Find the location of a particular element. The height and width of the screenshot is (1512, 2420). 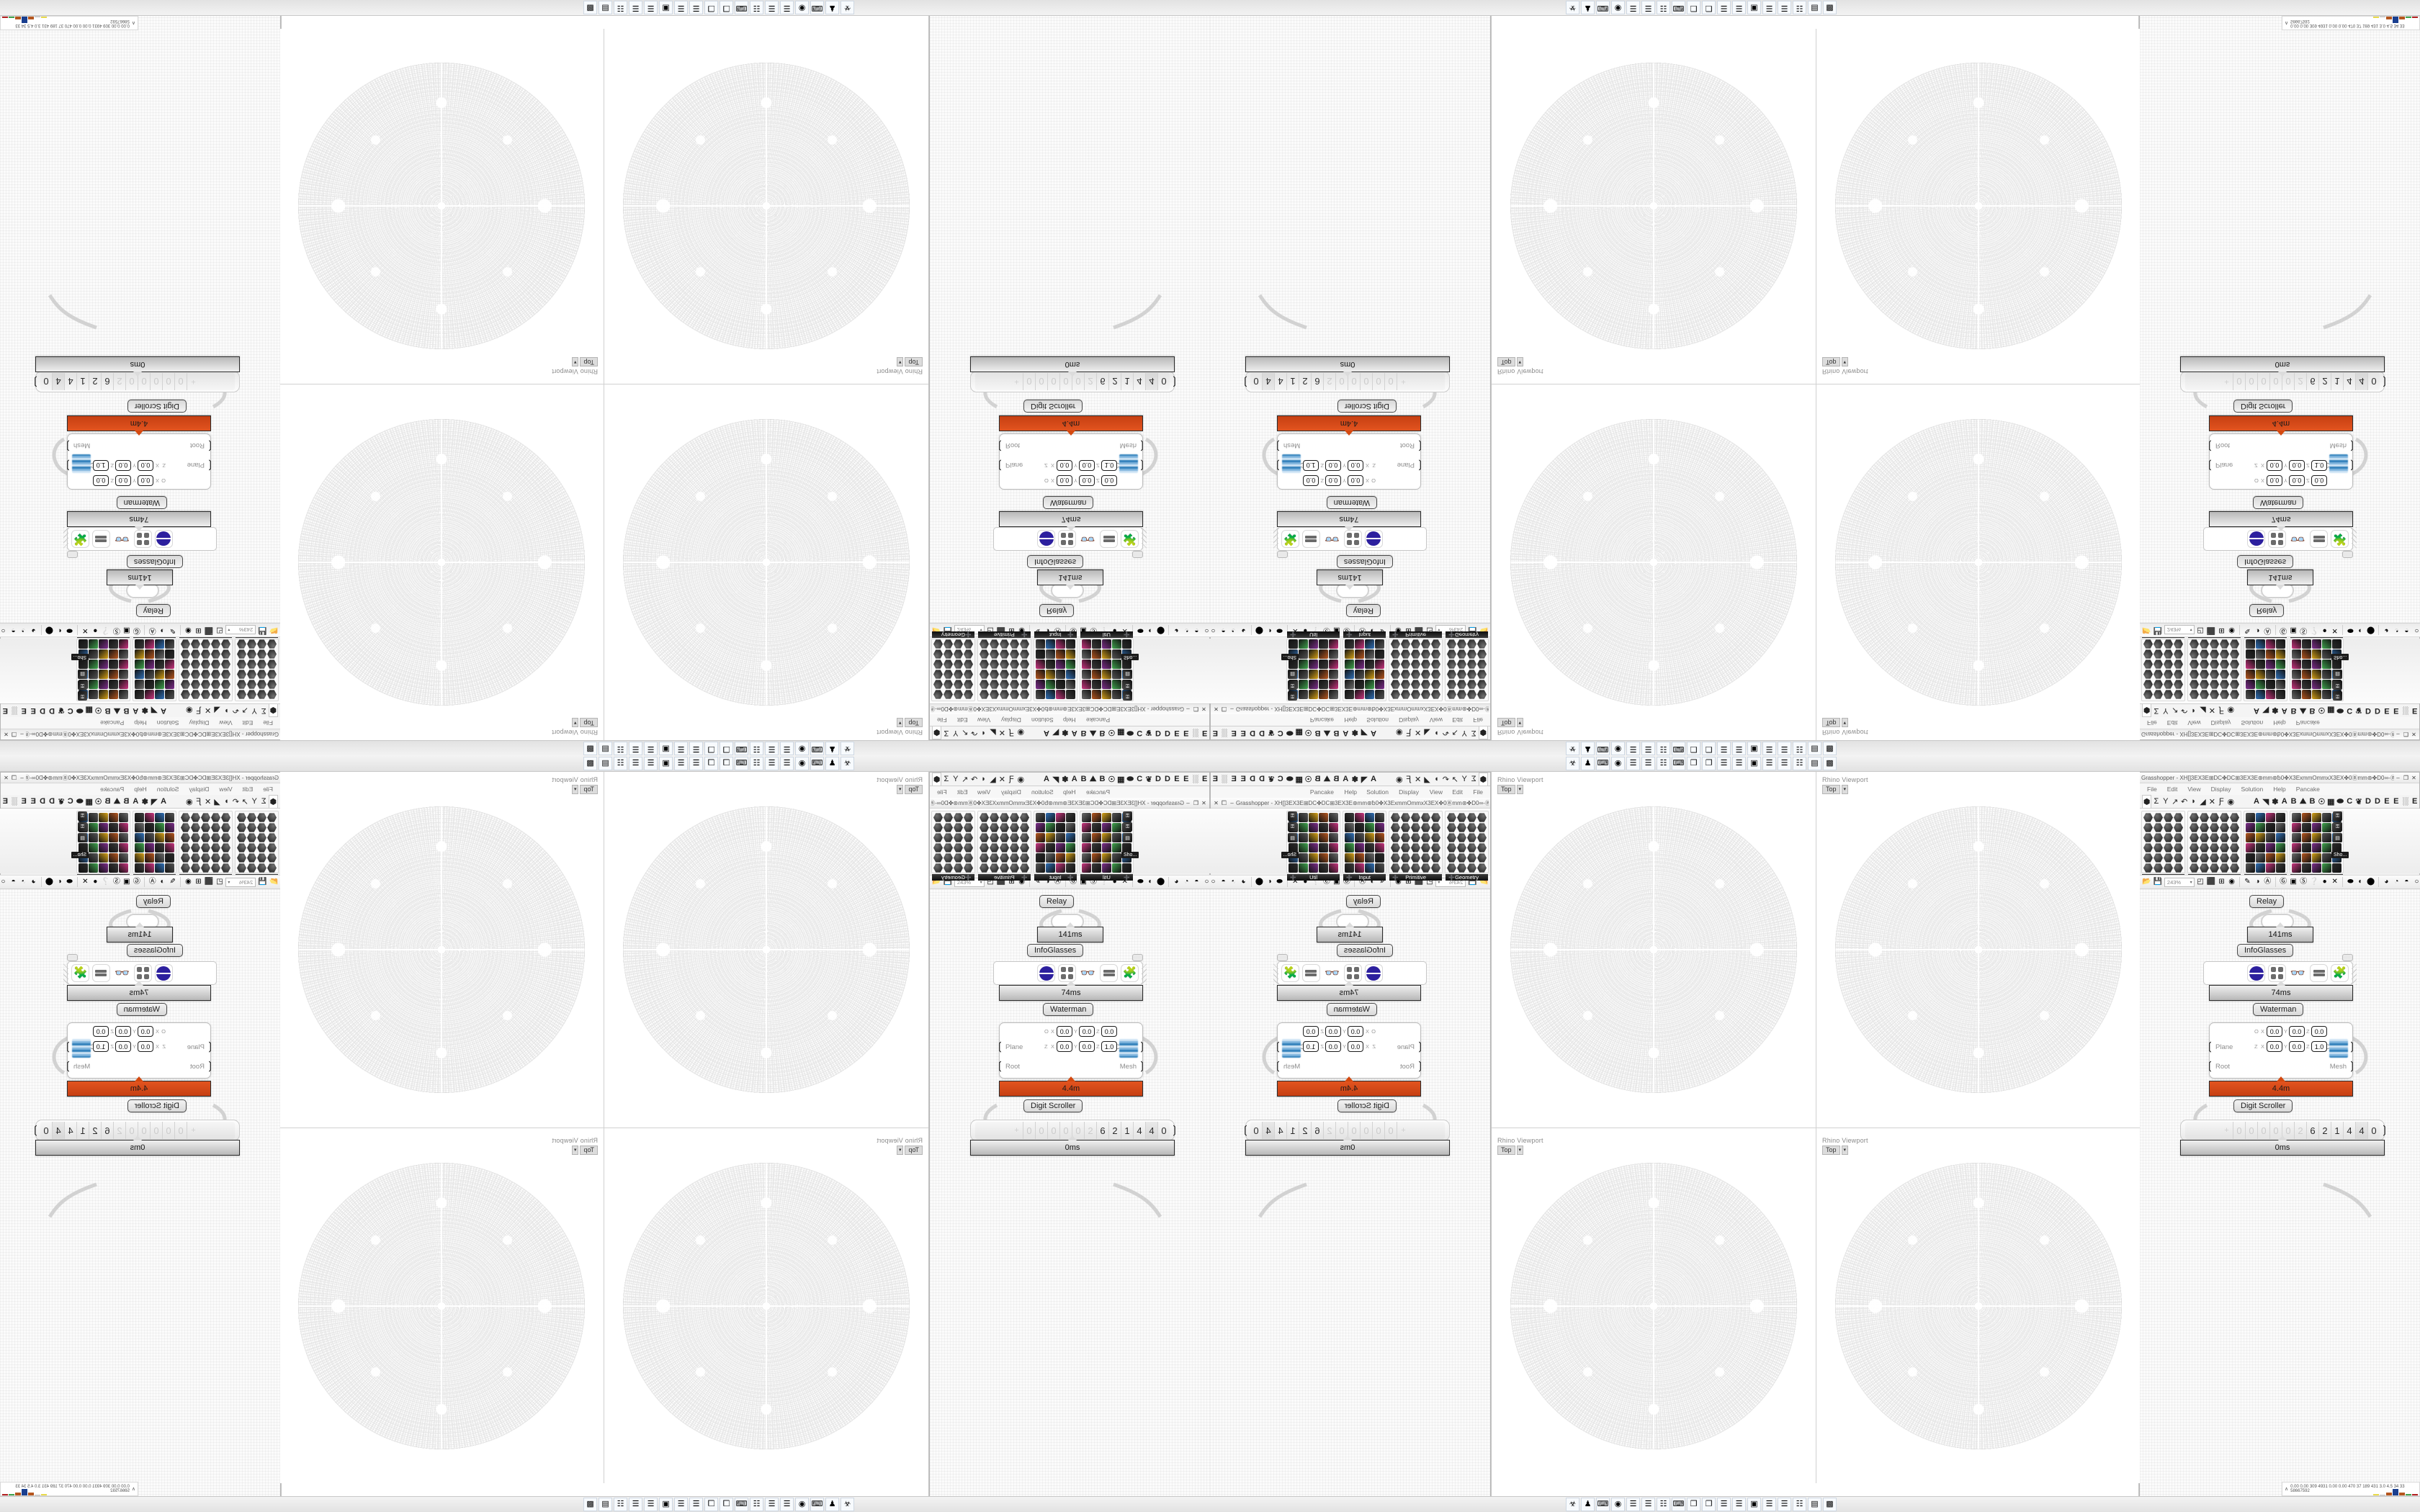

extra-component-icon-2: ▤ is located at coordinates (1127, 837).